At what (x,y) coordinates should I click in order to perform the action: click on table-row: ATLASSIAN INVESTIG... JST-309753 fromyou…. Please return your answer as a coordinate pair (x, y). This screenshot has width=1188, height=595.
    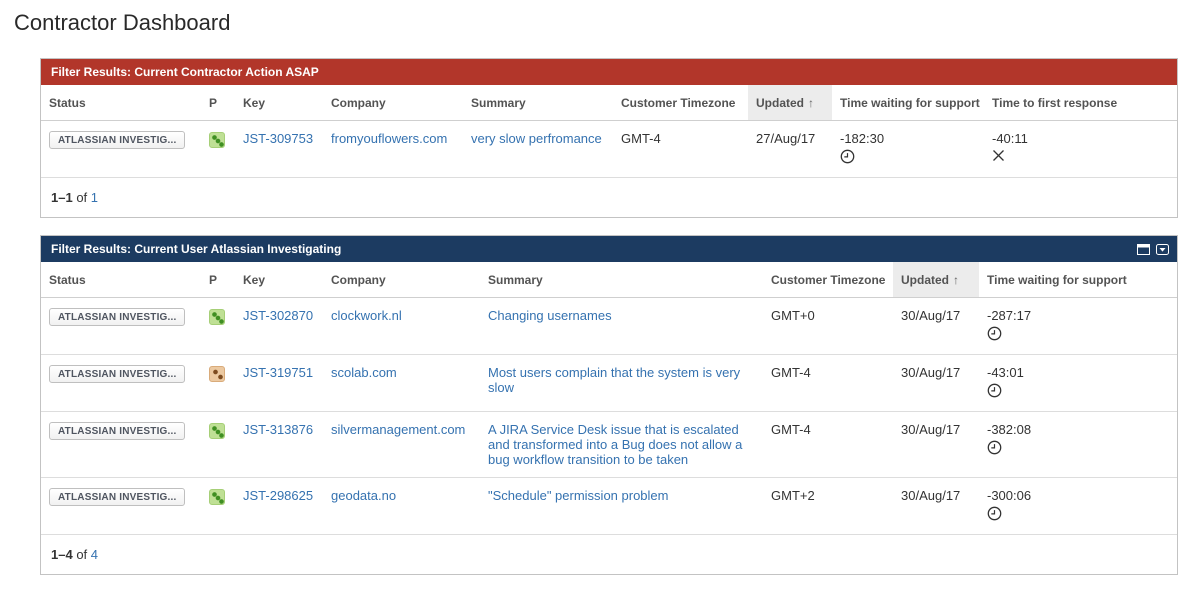
    Looking at the image, I should click on (609, 149).